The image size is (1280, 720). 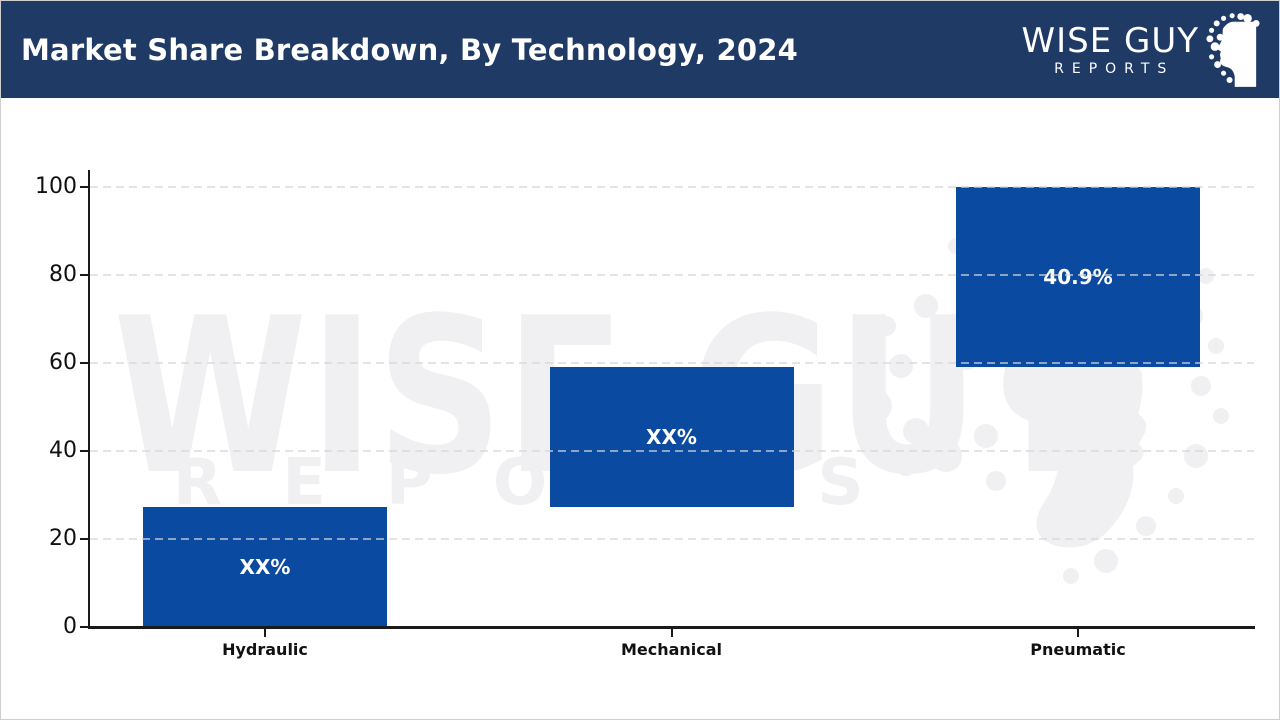 I want to click on x-axis-label-hydraulic: Hydraulic, so click(x=265, y=649).